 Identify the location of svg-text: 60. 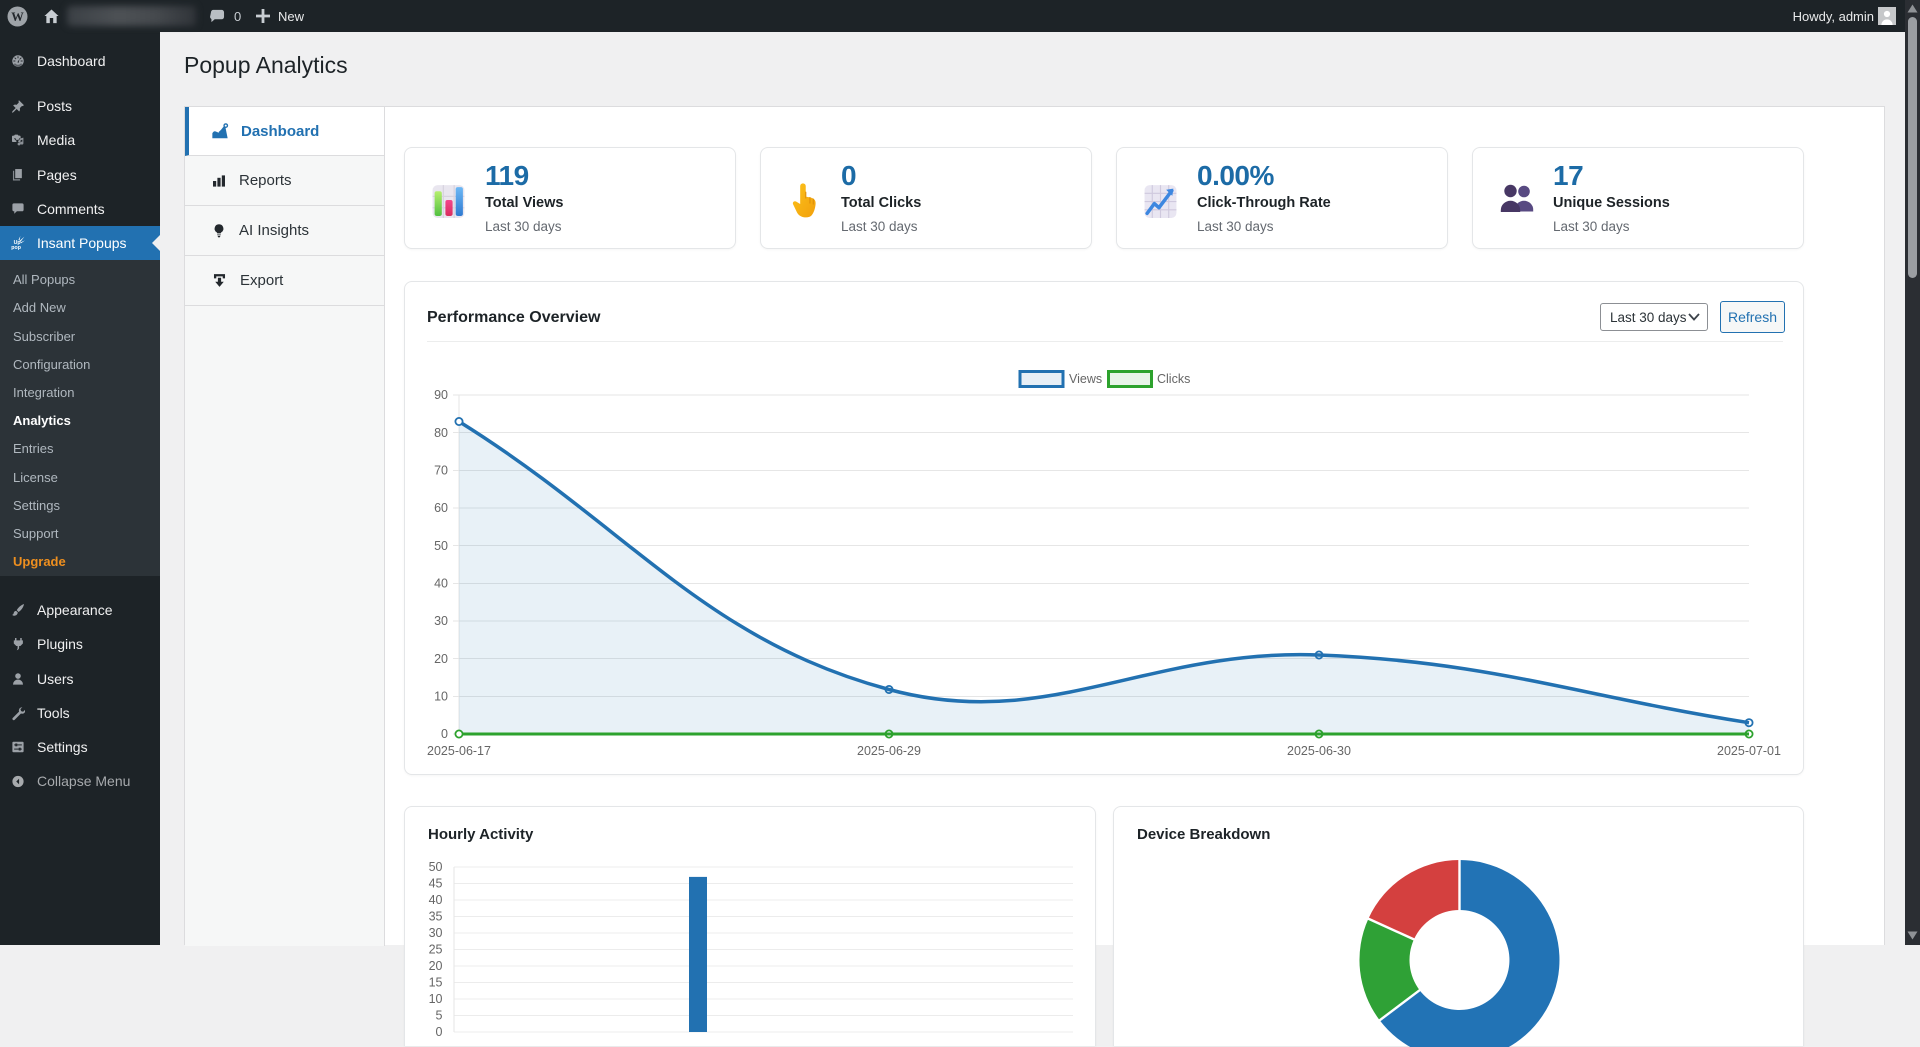
(441, 508).